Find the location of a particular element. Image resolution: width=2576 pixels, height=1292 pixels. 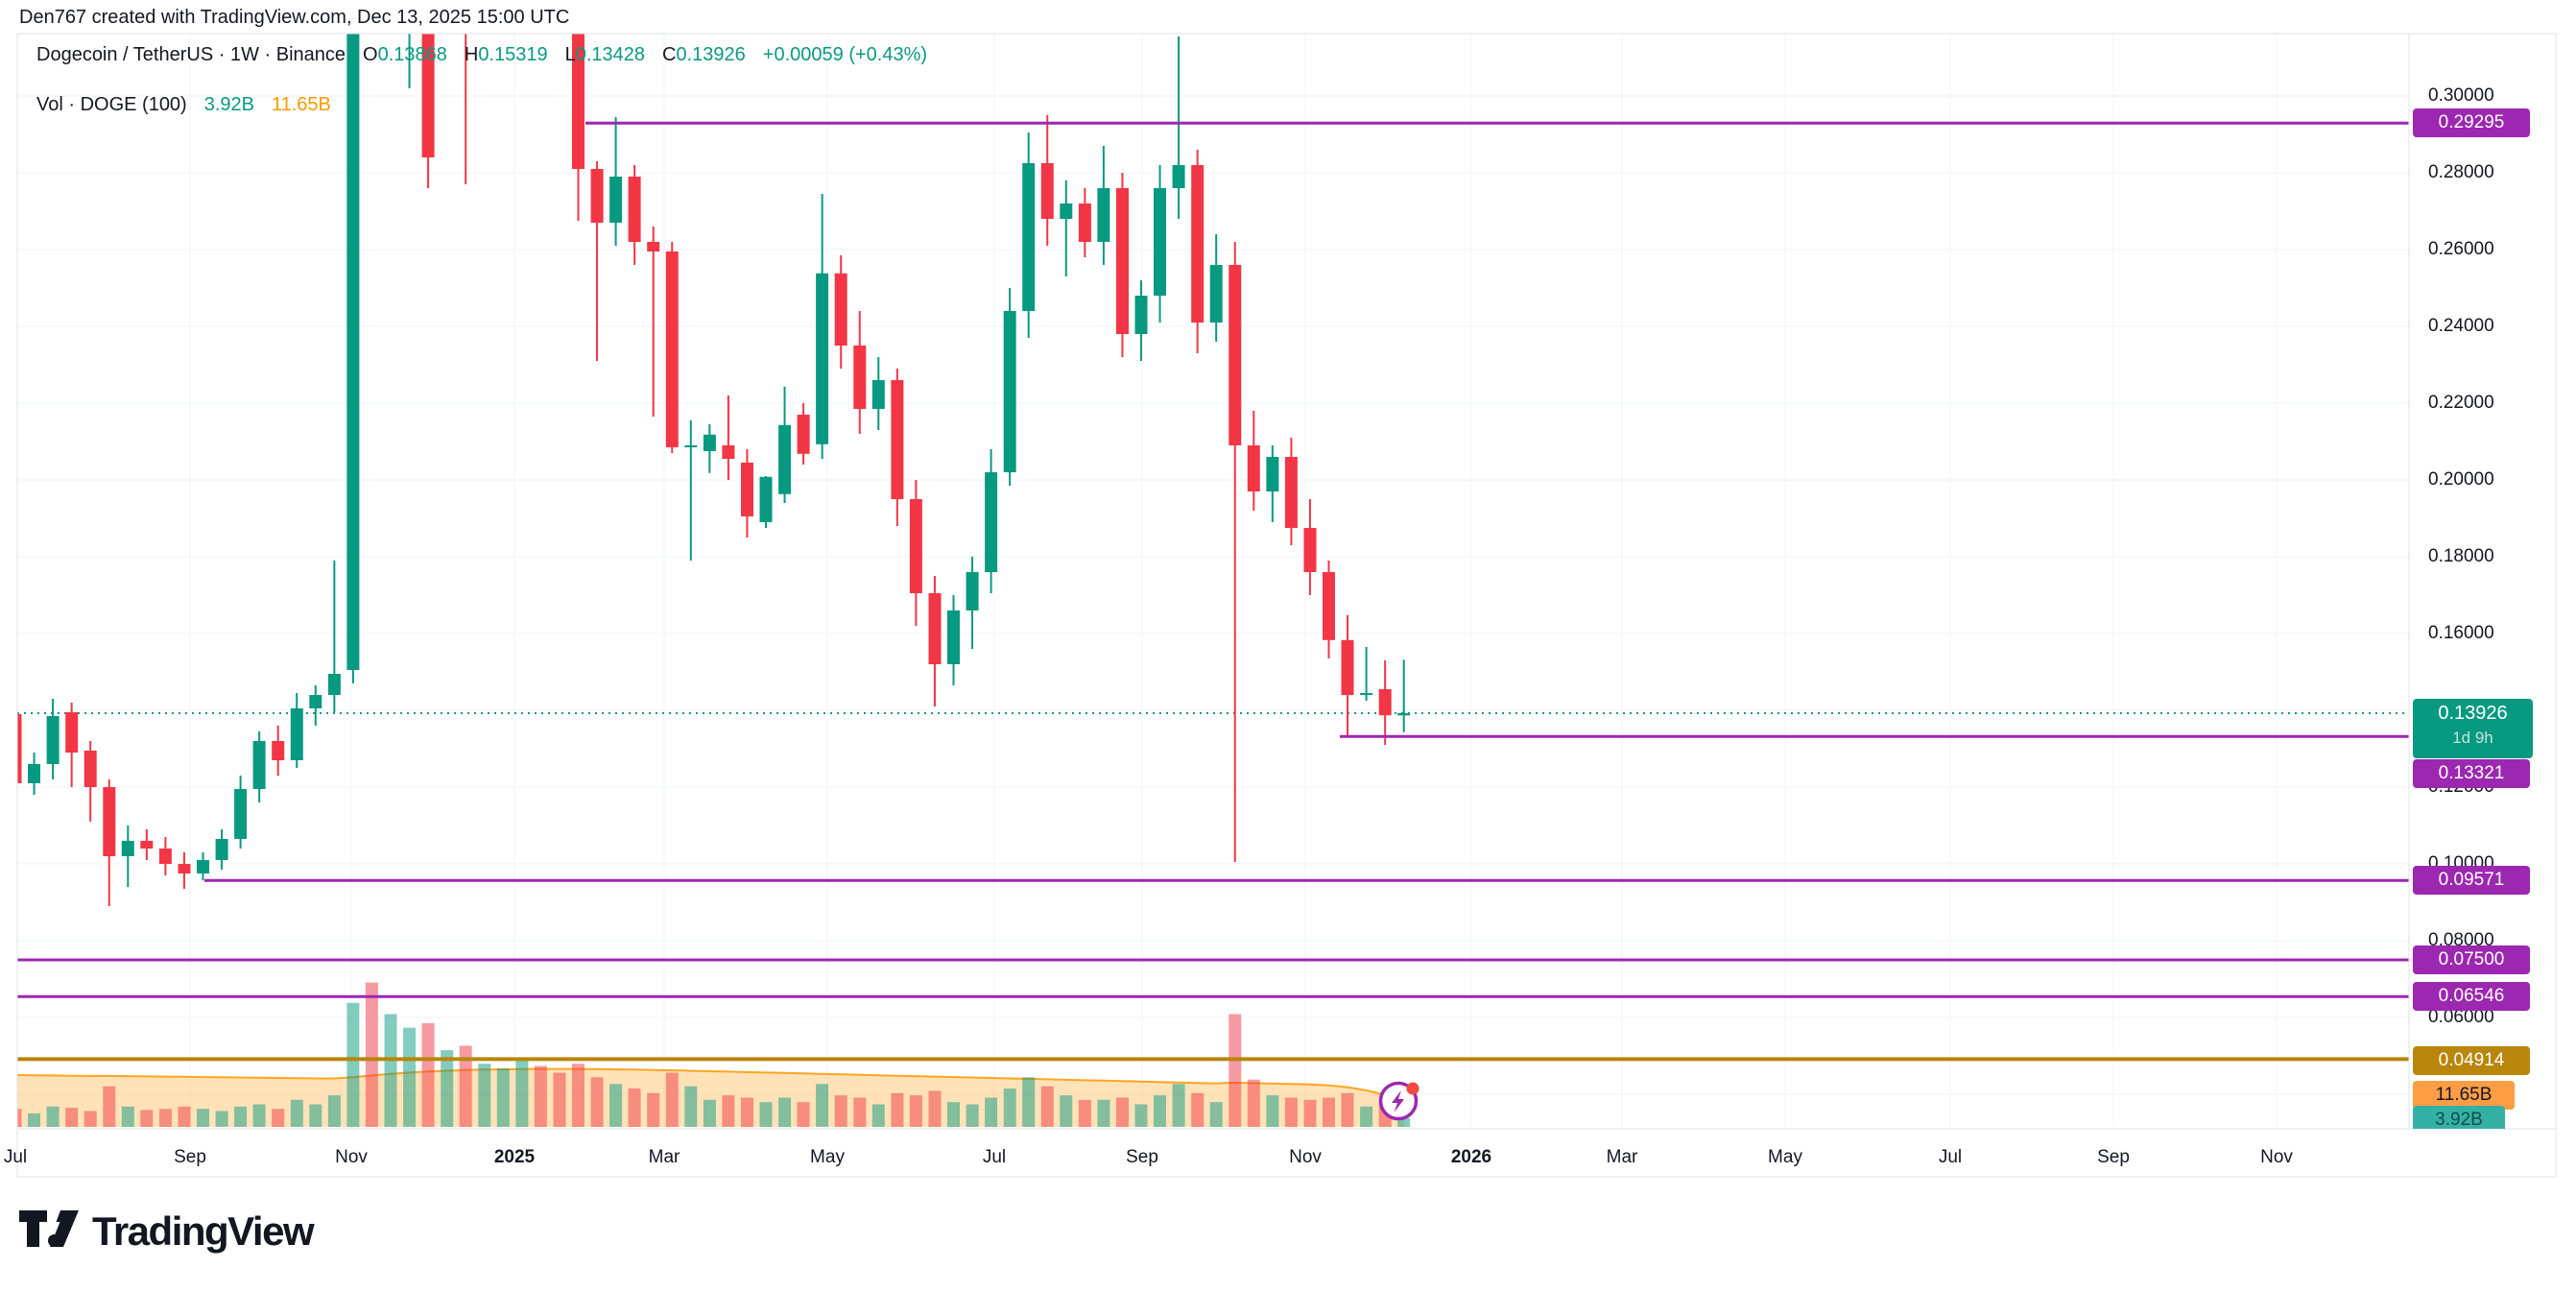

price-tick-label: 0.18000 is located at coordinates (2461, 556).